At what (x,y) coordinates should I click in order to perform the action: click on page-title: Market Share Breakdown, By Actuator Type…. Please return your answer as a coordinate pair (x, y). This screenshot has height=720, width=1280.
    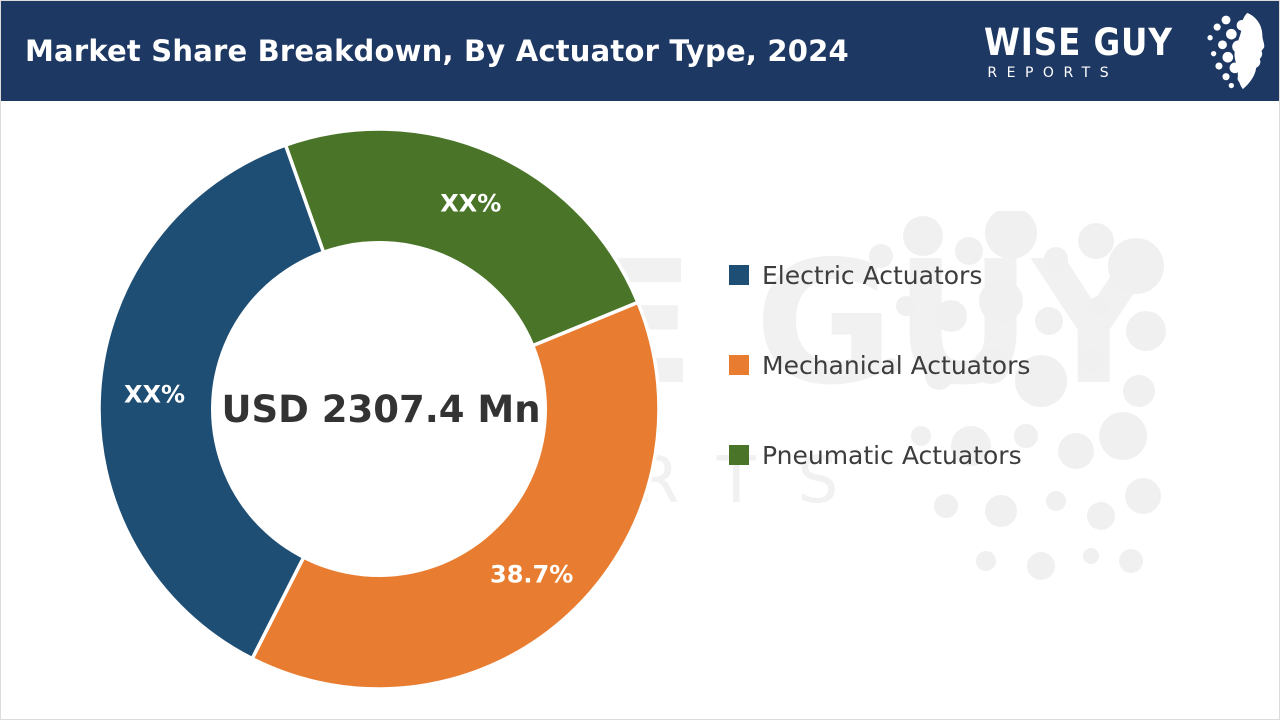
    Looking at the image, I should click on (437, 51).